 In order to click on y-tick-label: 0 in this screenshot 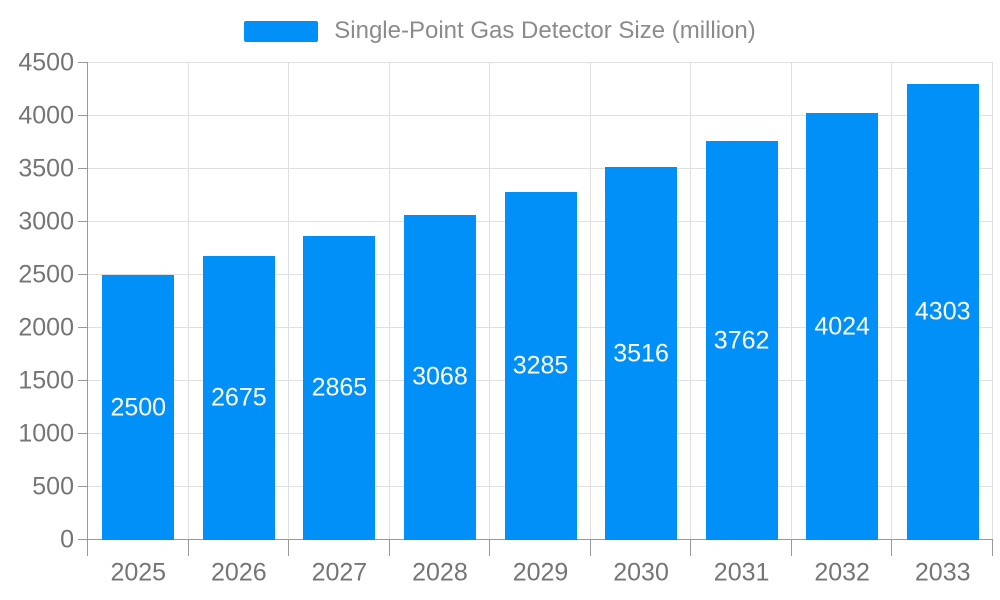, I will do `click(67, 539)`.